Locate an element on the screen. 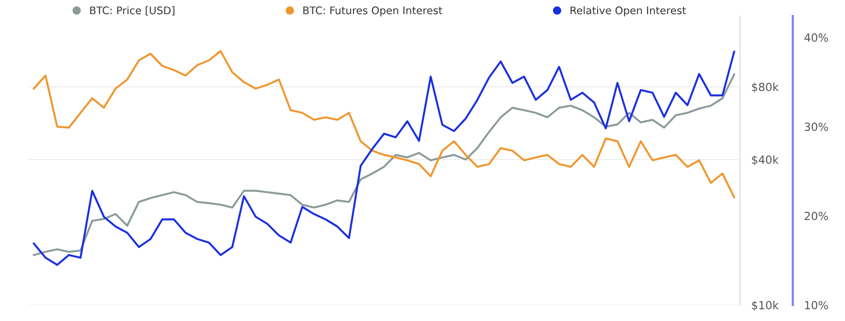 The image size is (845, 321). legend-label: BTC: Price [USD] is located at coordinates (132, 11).